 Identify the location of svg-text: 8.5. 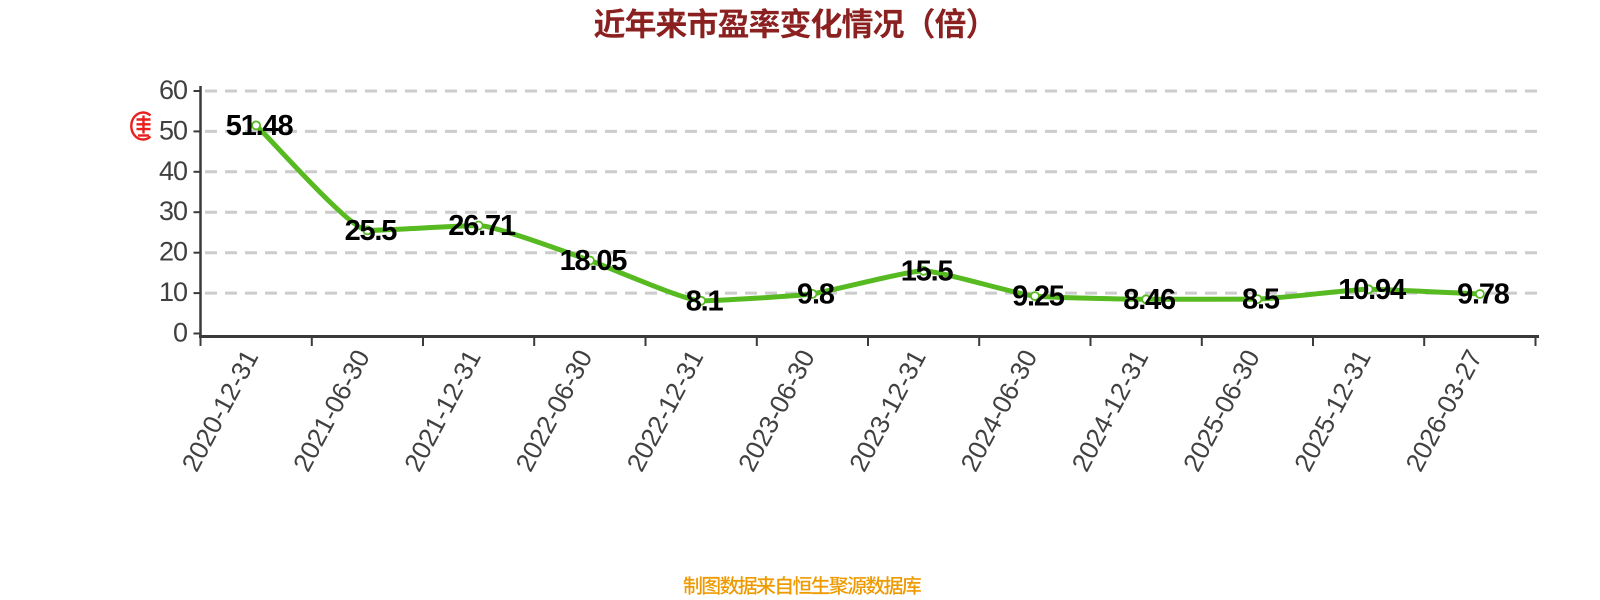
(1261, 300).